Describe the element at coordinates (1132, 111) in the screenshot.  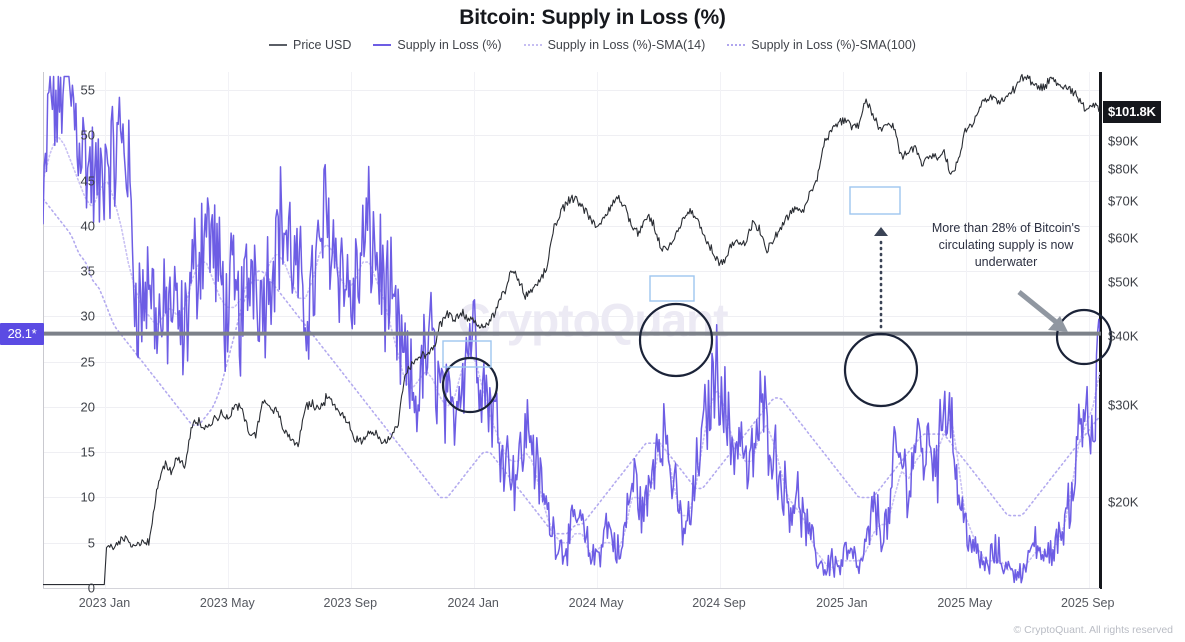
I see `current-price-badge: $101.8K` at that location.